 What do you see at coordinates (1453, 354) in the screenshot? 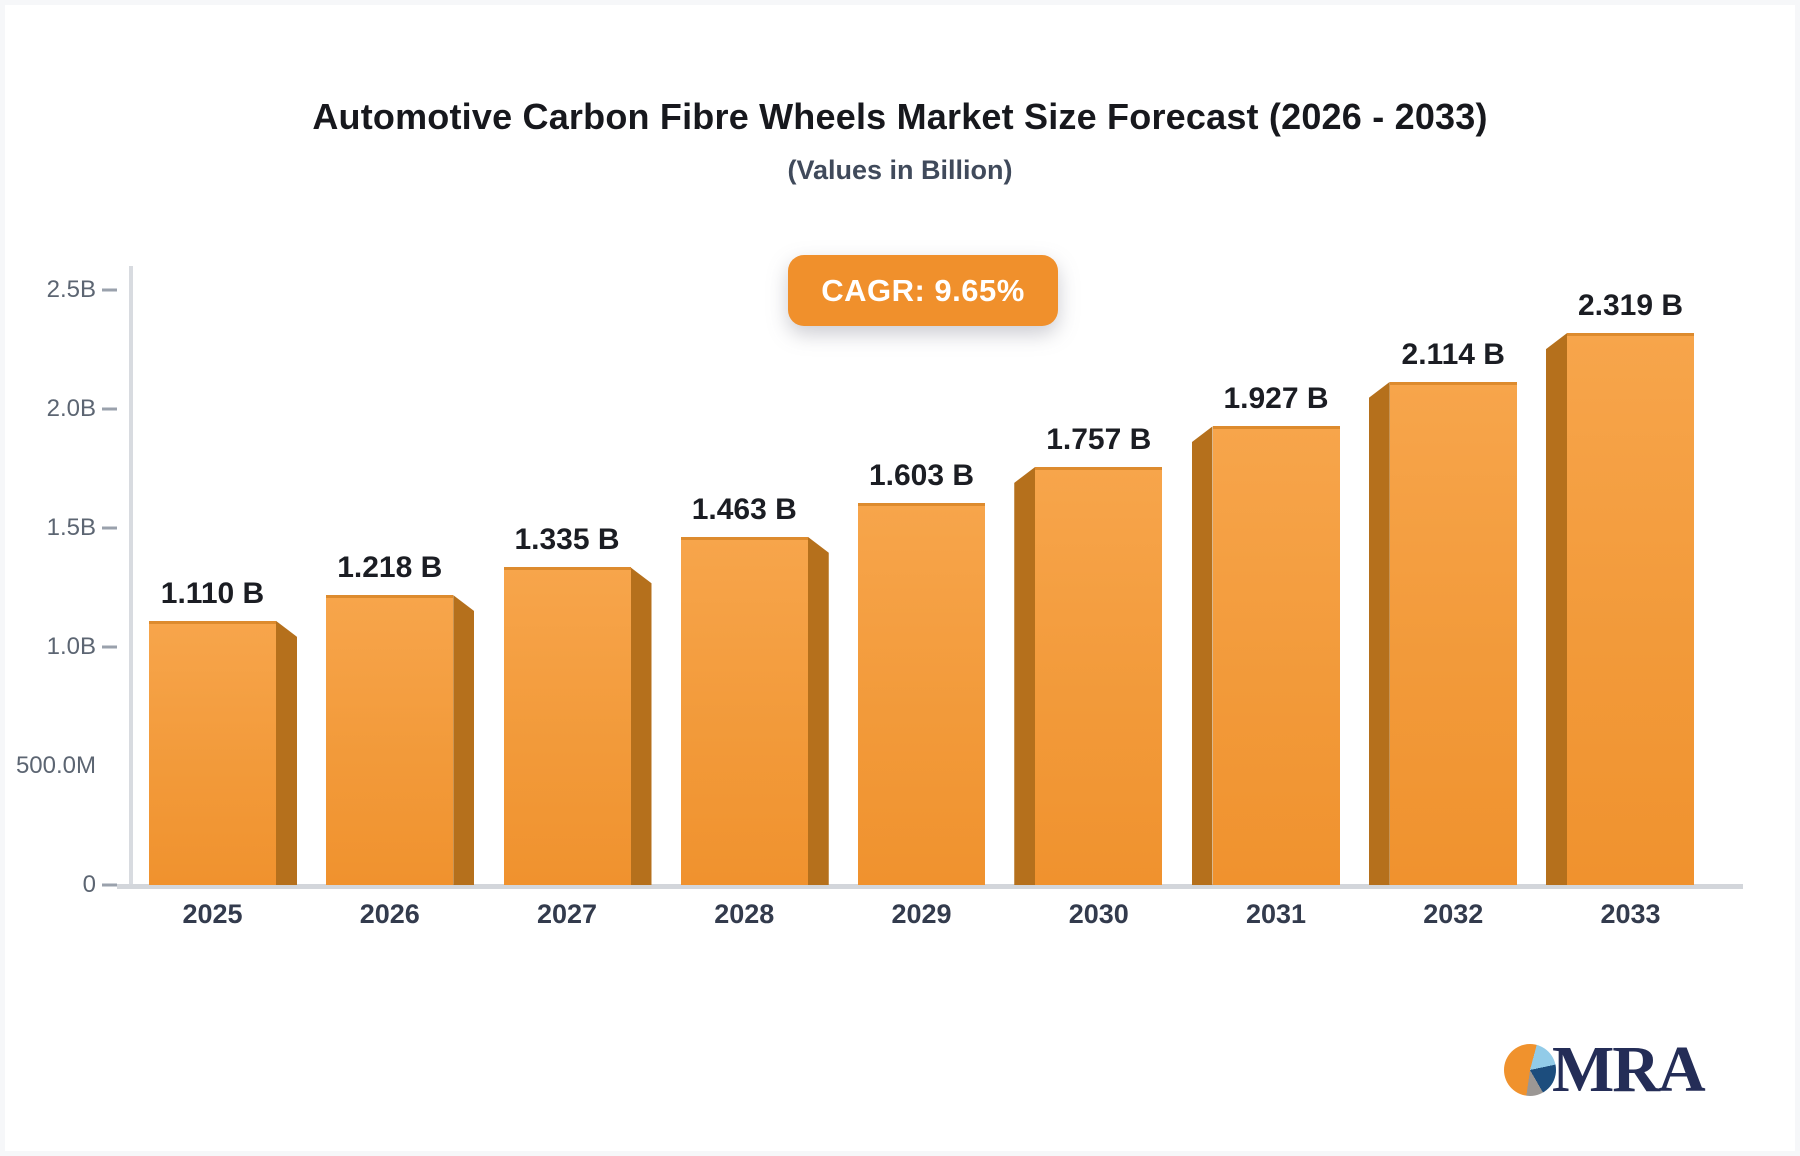
I see `bar-value-label: 2.114 B` at bounding box center [1453, 354].